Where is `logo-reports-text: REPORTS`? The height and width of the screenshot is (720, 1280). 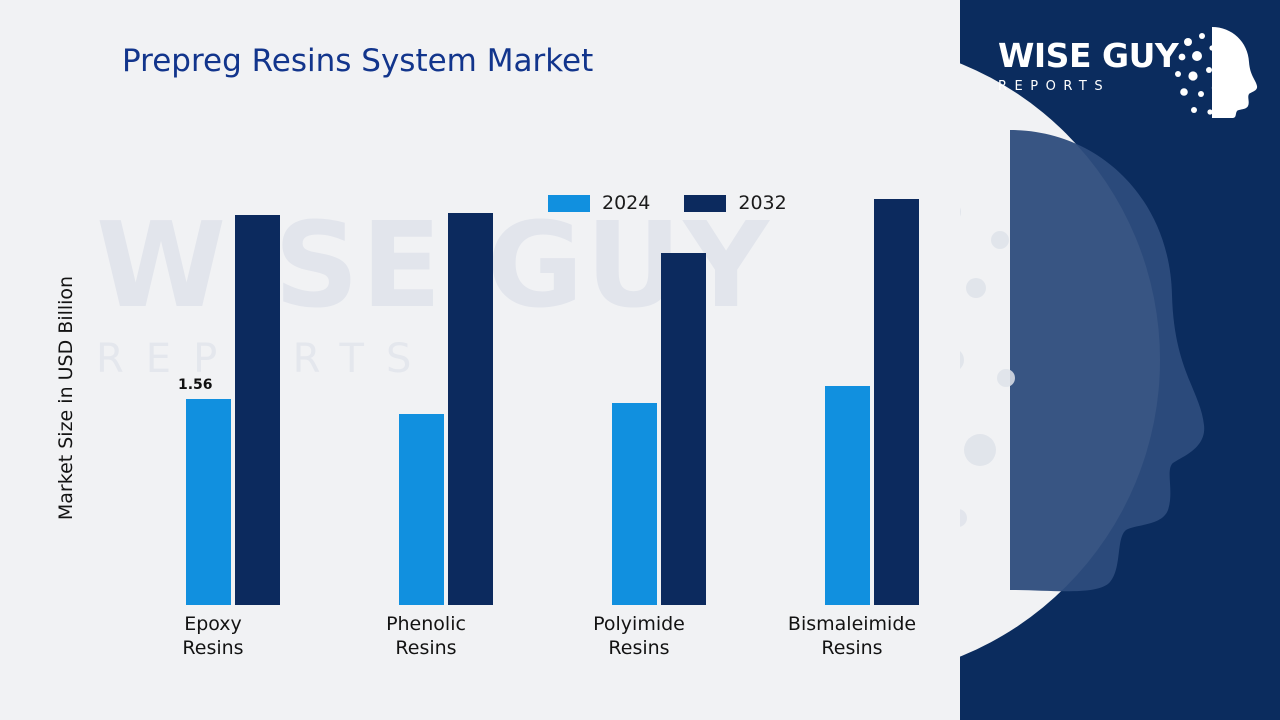
logo-reports-text: REPORTS is located at coordinates (1054, 86).